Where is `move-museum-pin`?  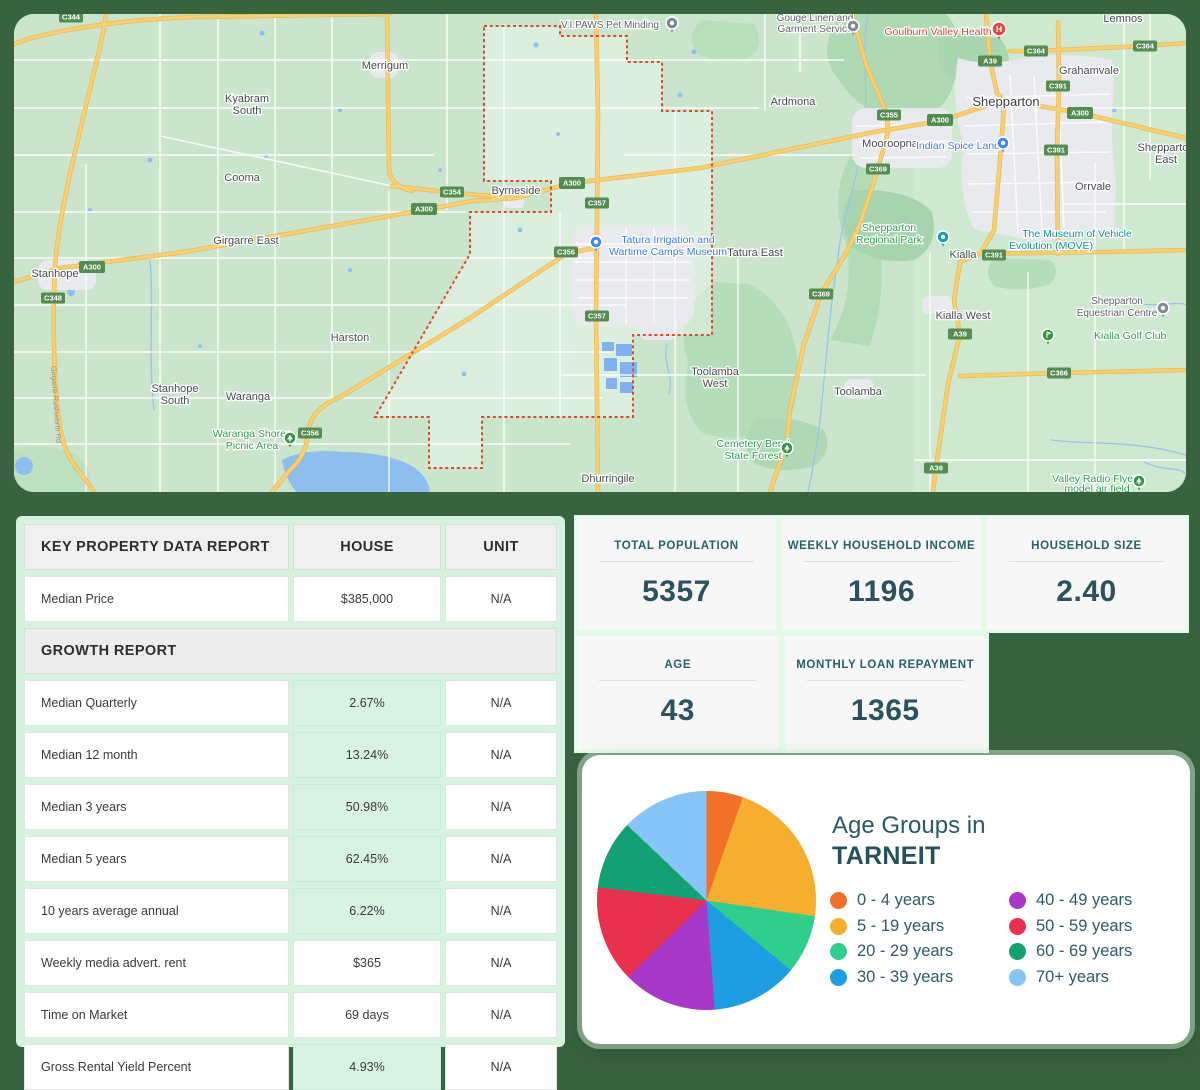 move-museum-pin is located at coordinates (943, 238).